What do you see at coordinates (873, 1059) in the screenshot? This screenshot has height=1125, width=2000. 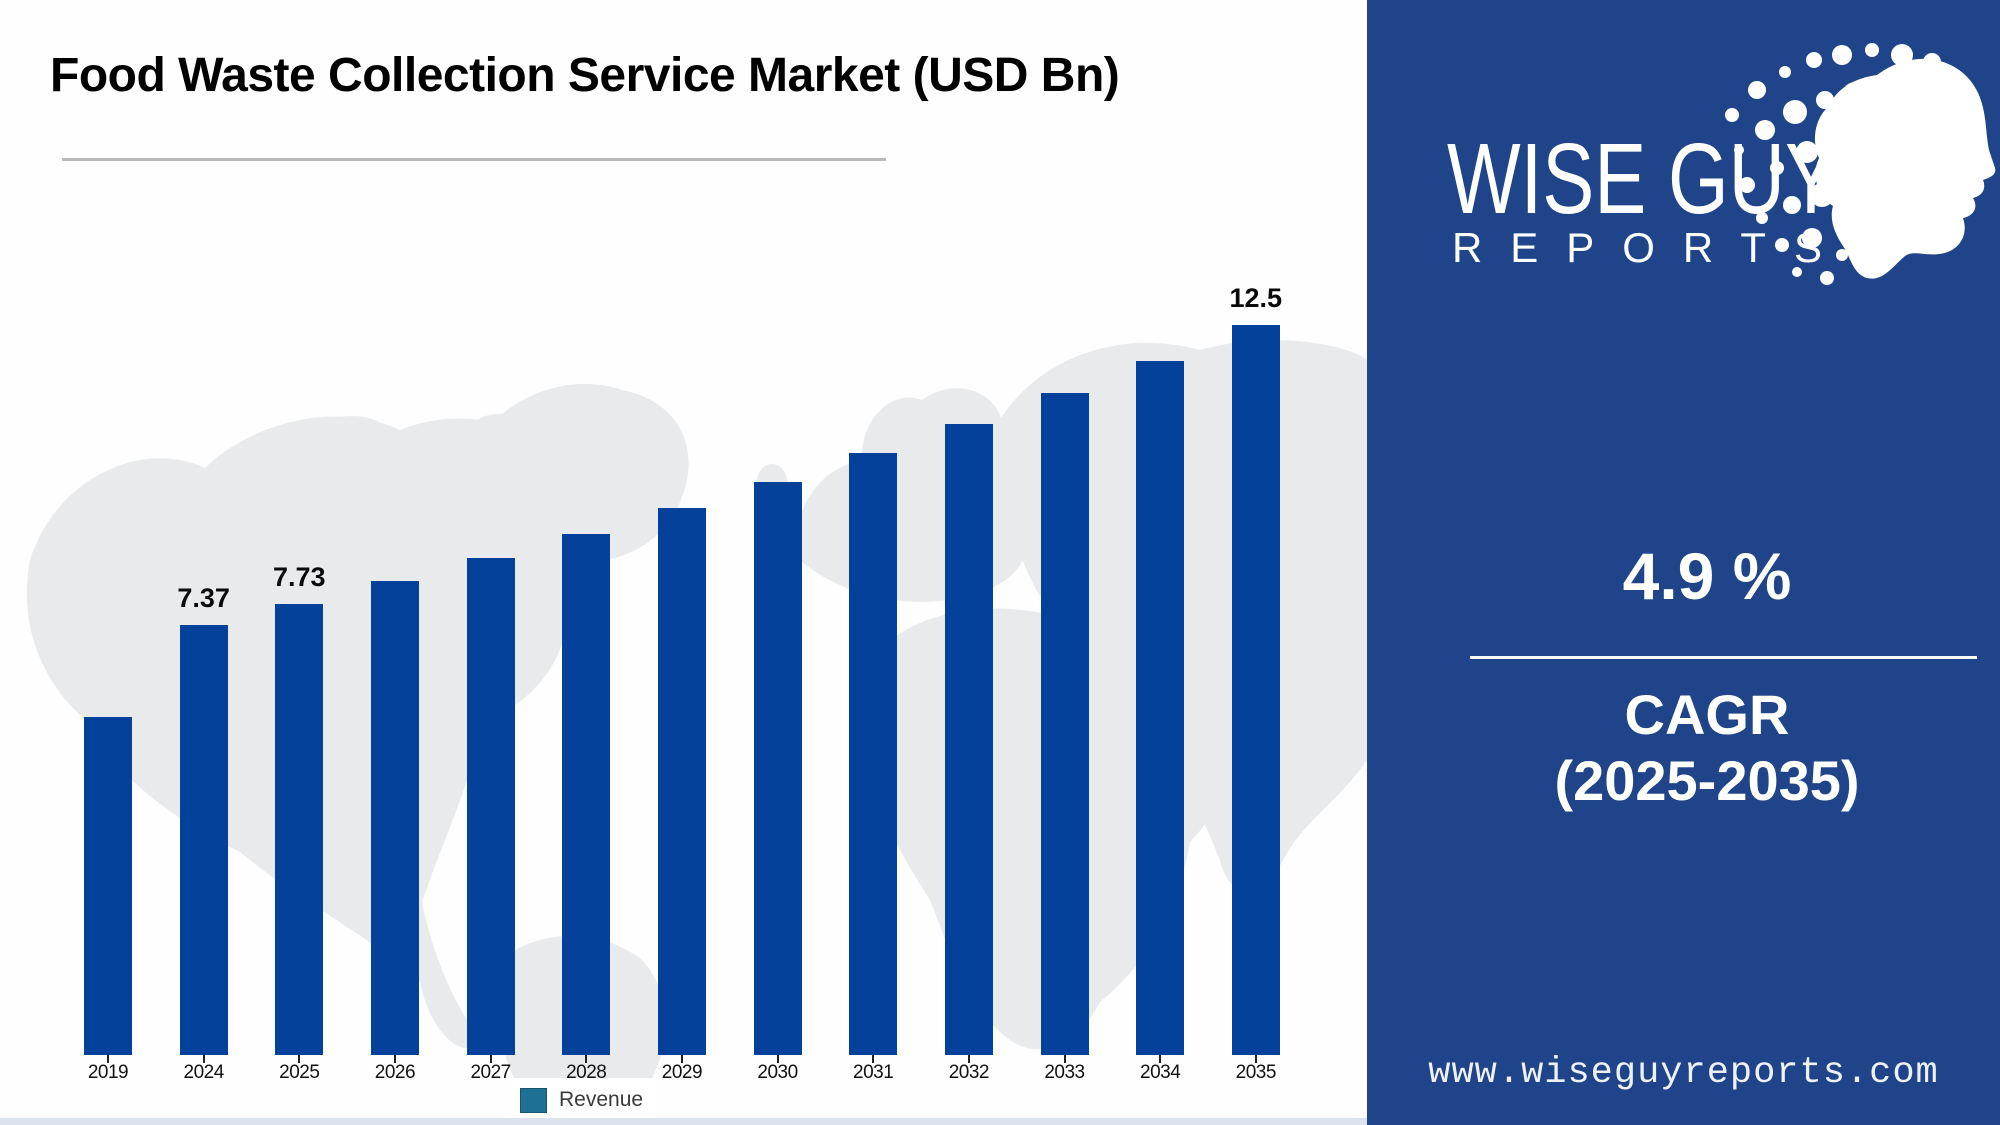 I see `x-axis-tick-2031` at bounding box center [873, 1059].